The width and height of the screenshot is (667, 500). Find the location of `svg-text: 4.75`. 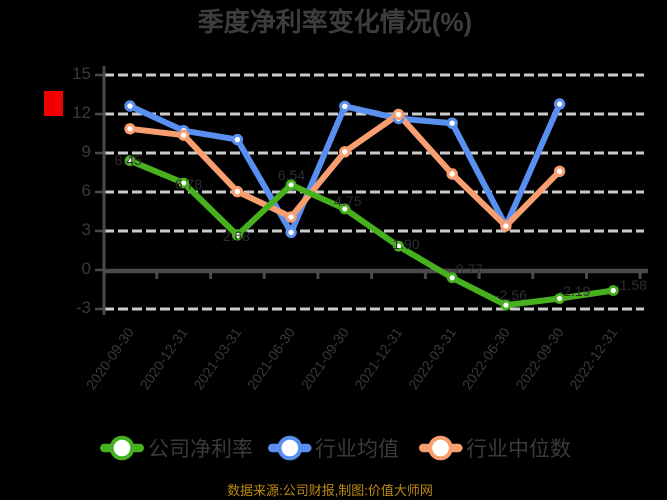

svg-text: 4.75 is located at coordinates (347, 201).